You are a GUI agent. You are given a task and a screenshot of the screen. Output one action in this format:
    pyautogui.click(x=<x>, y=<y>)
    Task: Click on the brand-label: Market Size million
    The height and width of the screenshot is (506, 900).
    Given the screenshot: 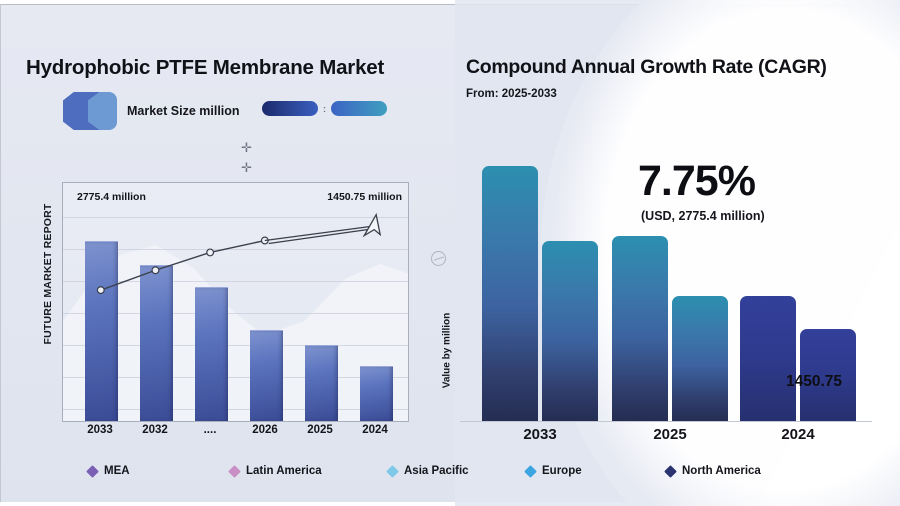 What is the action you would take?
    pyautogui.click(x=183, y=111)
    